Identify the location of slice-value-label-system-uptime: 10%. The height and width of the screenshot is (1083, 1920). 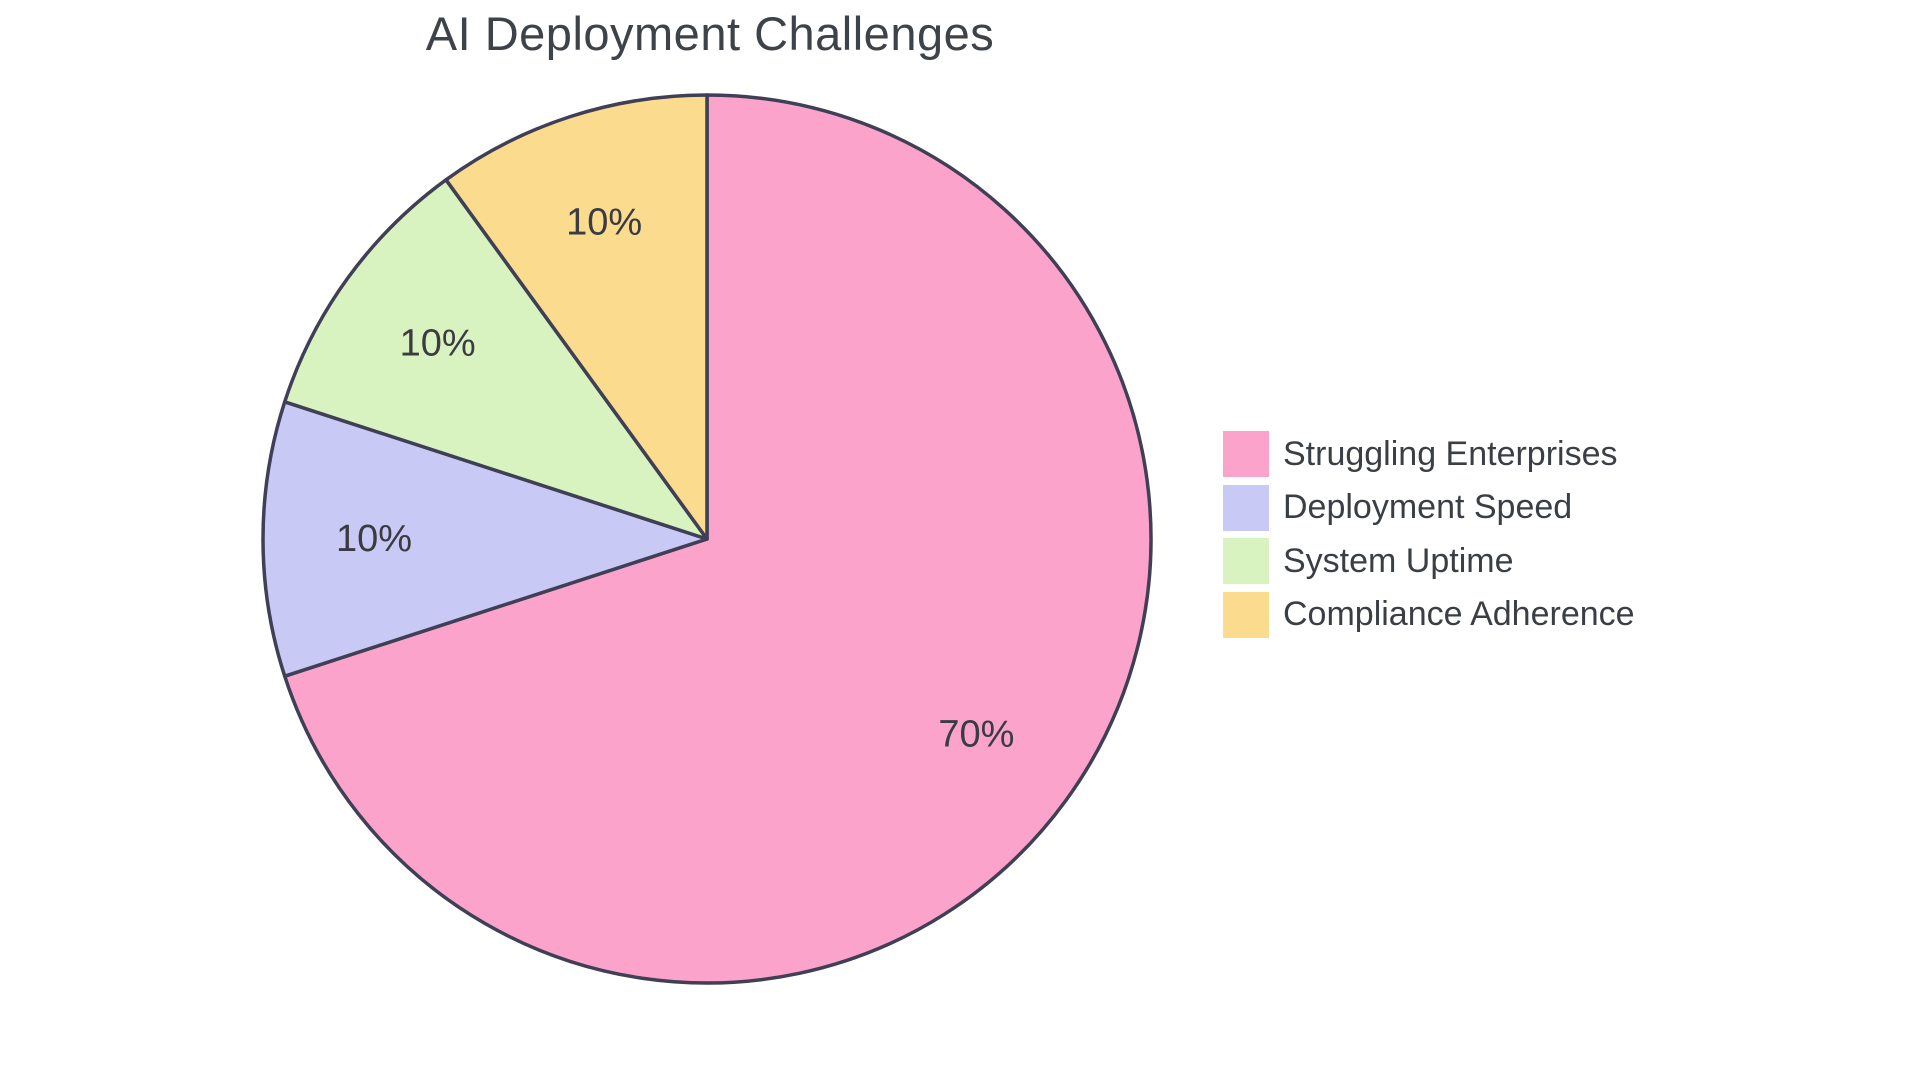
(438, 343).